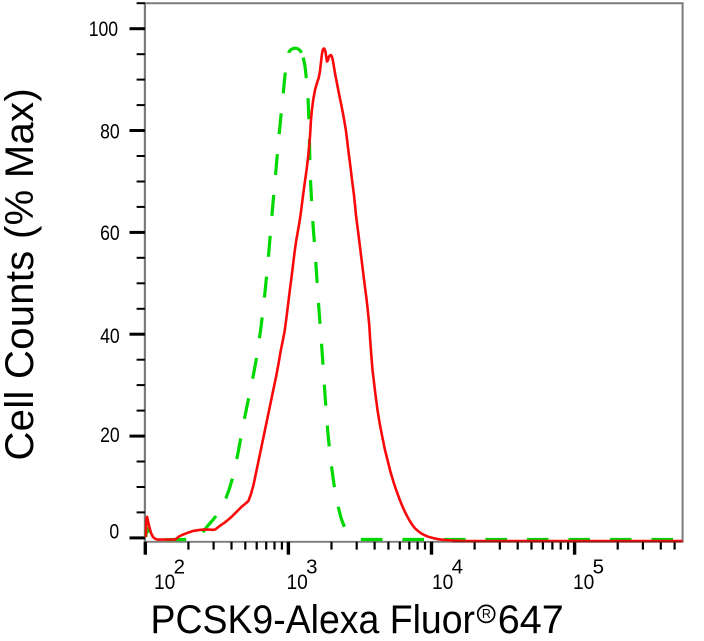 The width and height of the screenshot is (704, 641). Describe the element at coordinates (311, 567) in the screenshot. I see `svg-text: 3` at that location.